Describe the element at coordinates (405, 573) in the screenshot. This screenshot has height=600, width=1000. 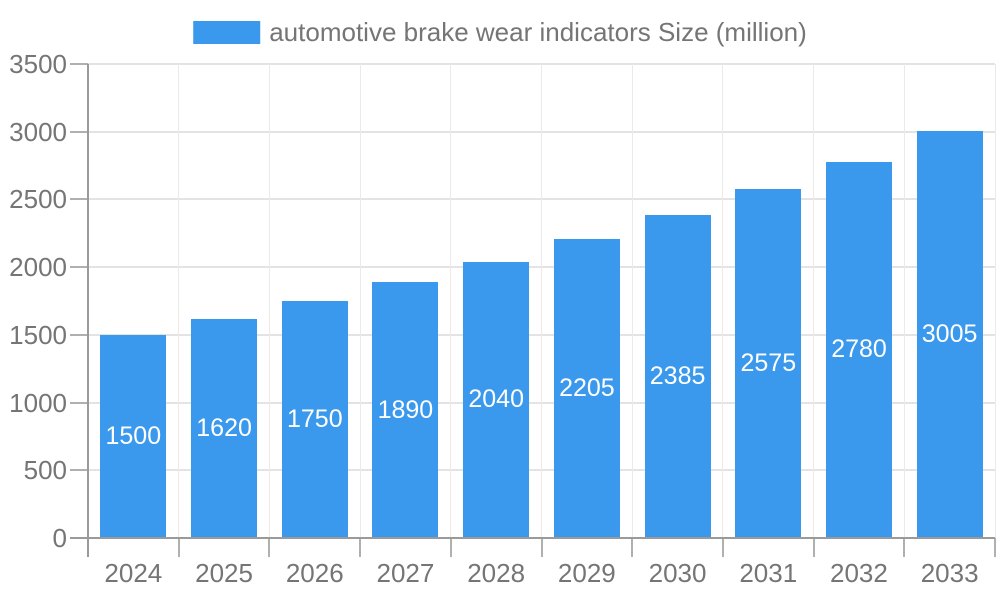
I see `x-axis-label: 2027` at that location.